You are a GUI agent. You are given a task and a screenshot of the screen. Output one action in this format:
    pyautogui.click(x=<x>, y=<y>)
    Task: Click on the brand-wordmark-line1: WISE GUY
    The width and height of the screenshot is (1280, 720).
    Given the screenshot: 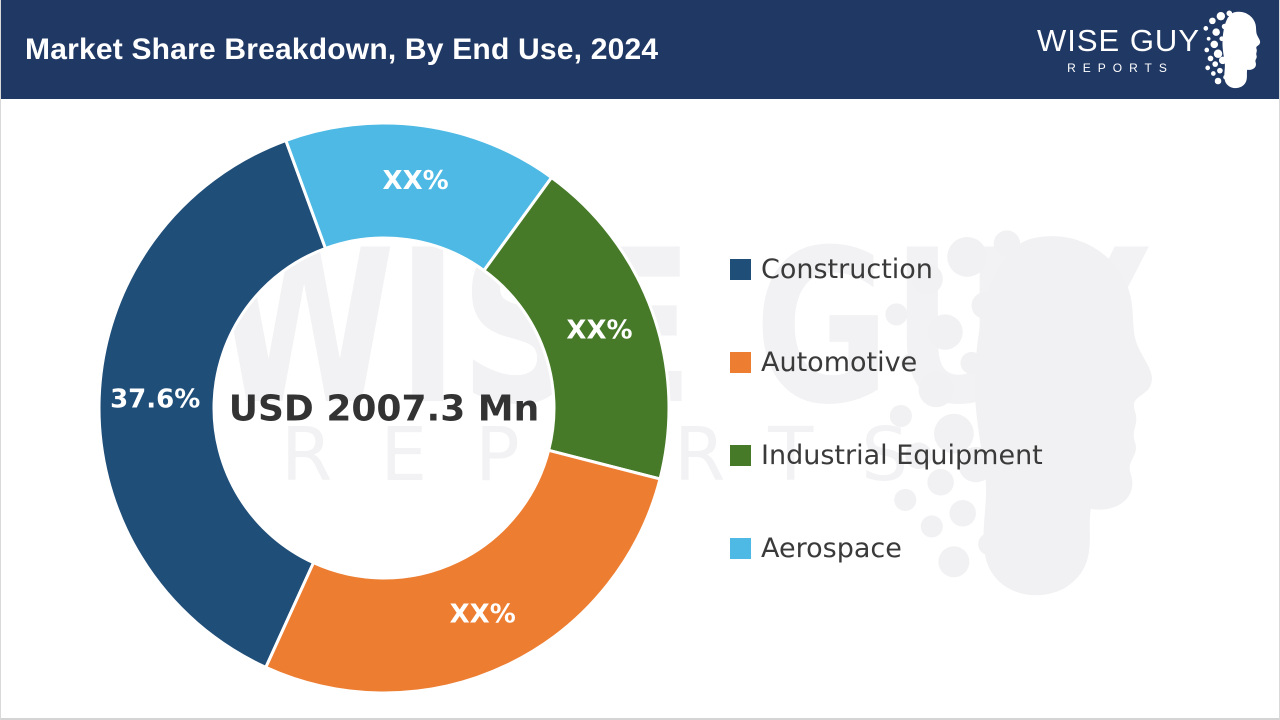 What is the action you would take?
    pyautogui.click(x=1118, y=40)
    